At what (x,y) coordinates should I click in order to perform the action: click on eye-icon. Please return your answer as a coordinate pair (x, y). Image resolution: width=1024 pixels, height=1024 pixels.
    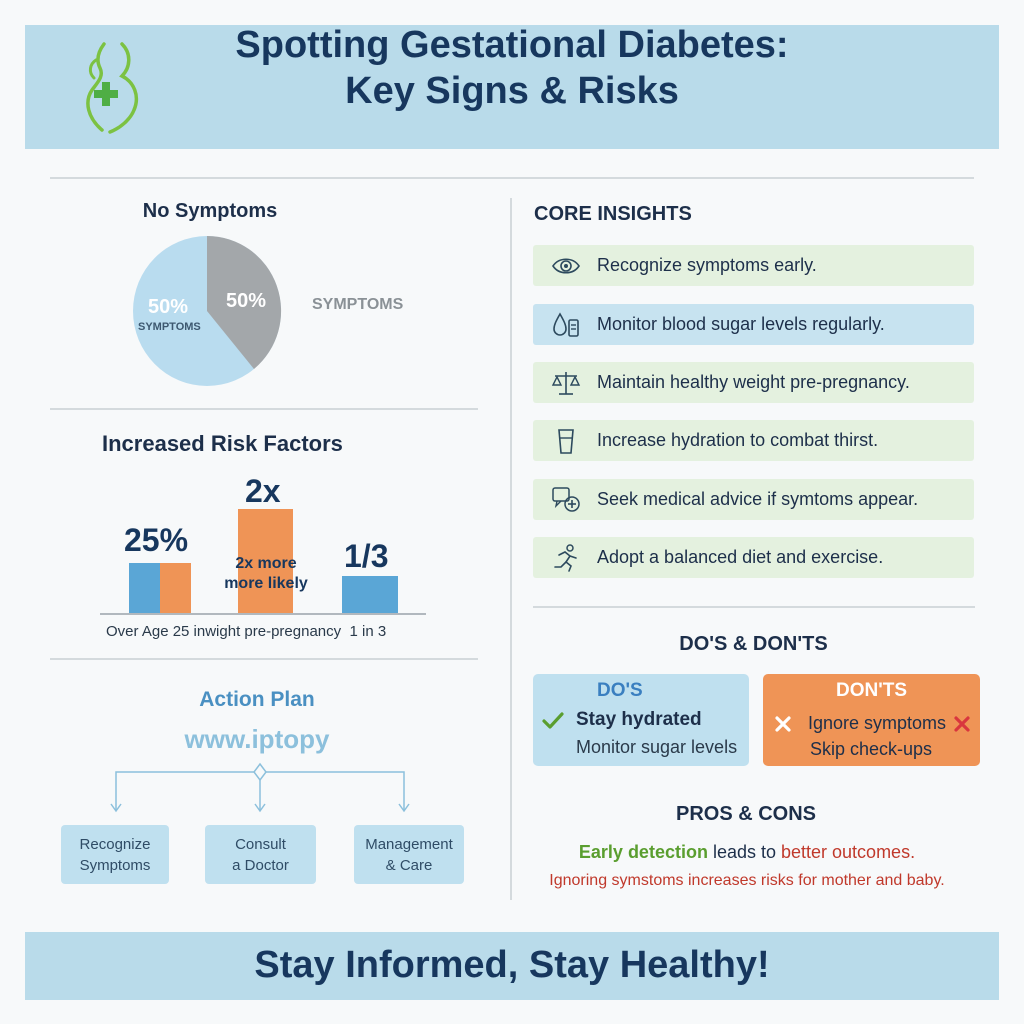
    Looking at the image, I should click on (566, 265).